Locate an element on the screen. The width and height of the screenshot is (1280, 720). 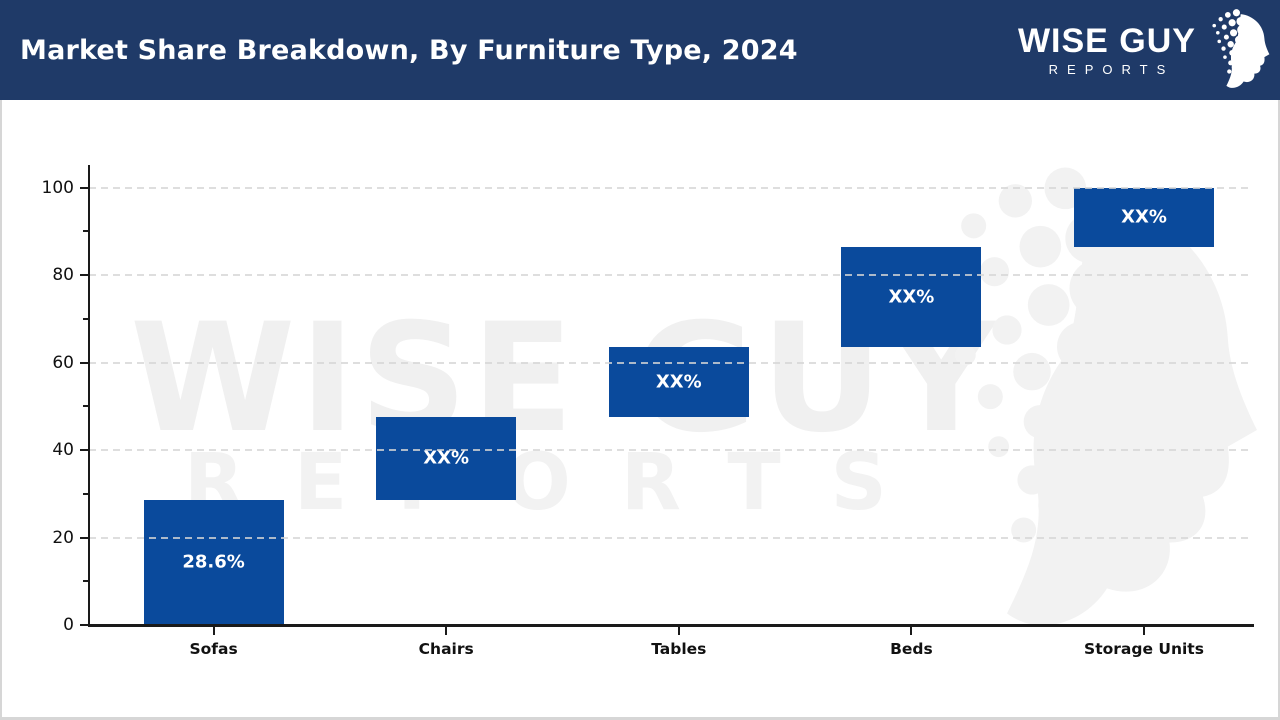
bar-sofas is located at coordinates (213, 562).